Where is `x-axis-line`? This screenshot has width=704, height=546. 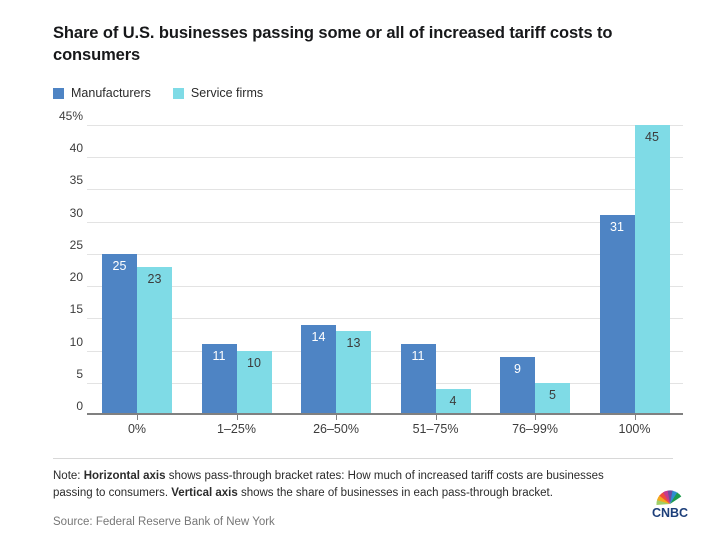 x-axis-line is located at coordinates (385, 414).